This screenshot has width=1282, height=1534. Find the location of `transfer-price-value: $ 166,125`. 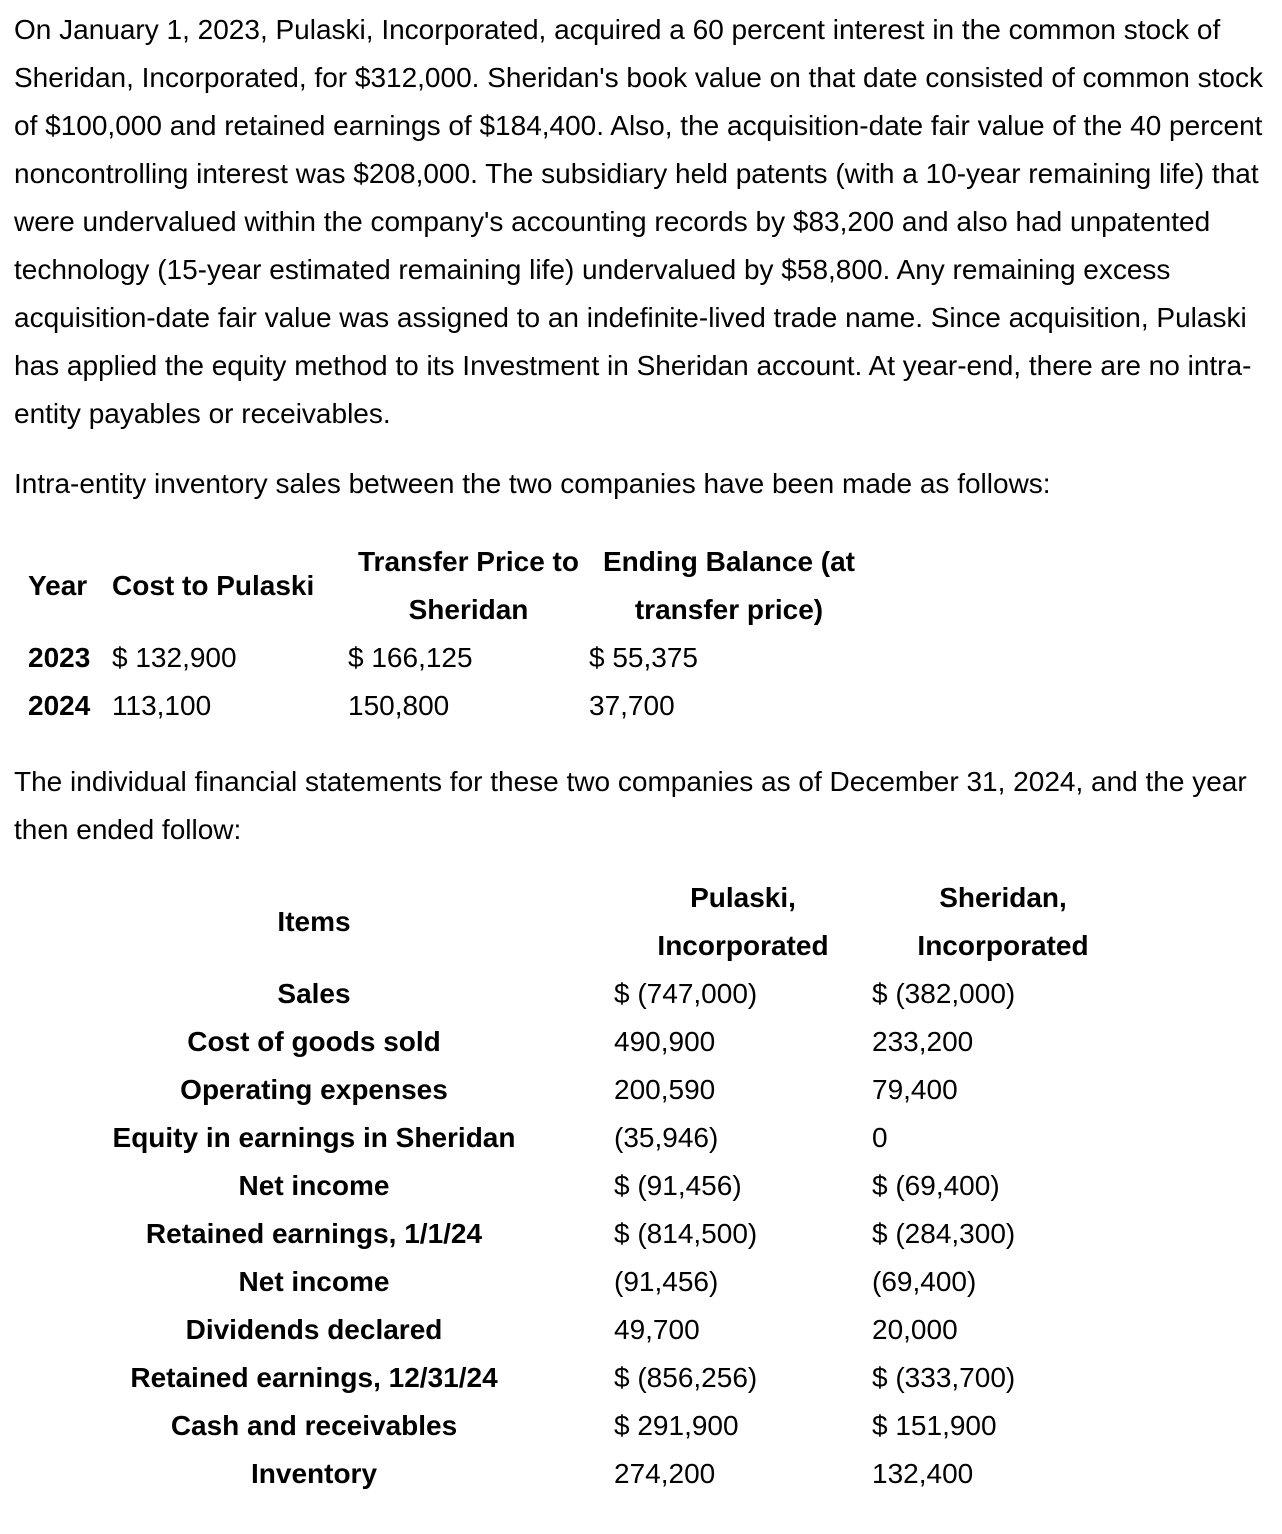

transfer-price-value: $ 166,125 is located at coordinates (410, 657).